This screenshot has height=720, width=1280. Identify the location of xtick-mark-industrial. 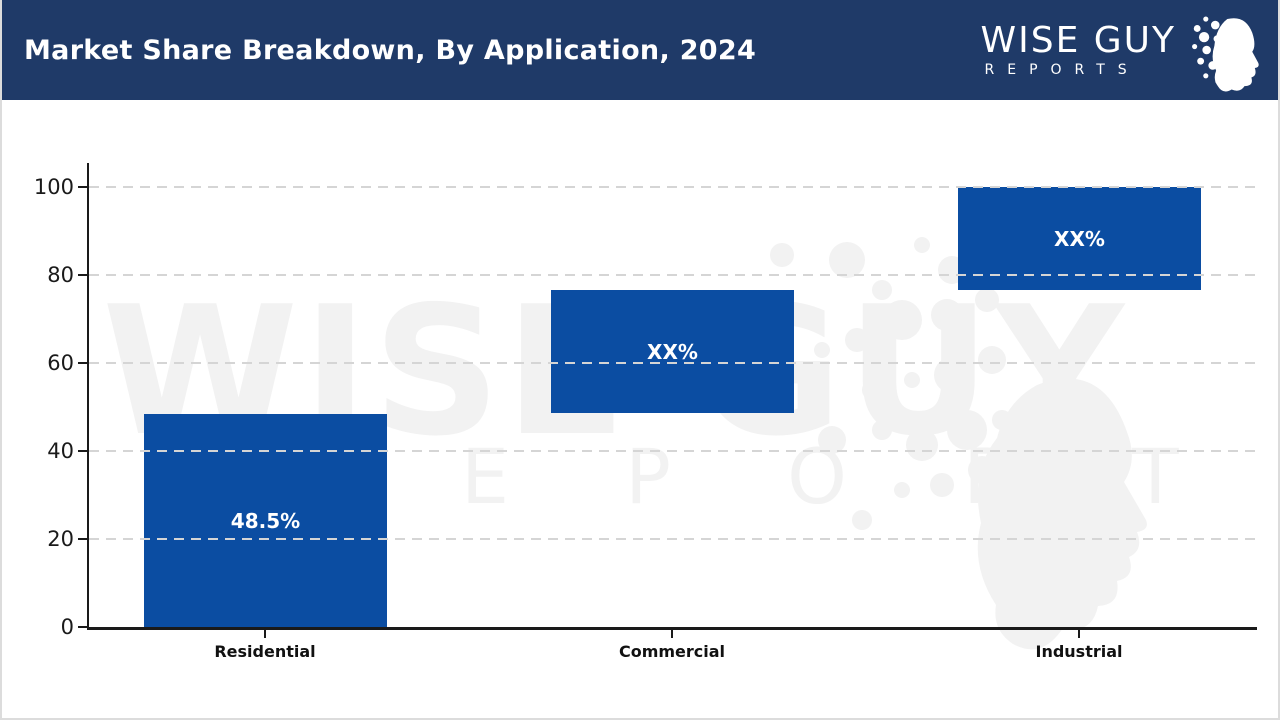
(1079, 634).